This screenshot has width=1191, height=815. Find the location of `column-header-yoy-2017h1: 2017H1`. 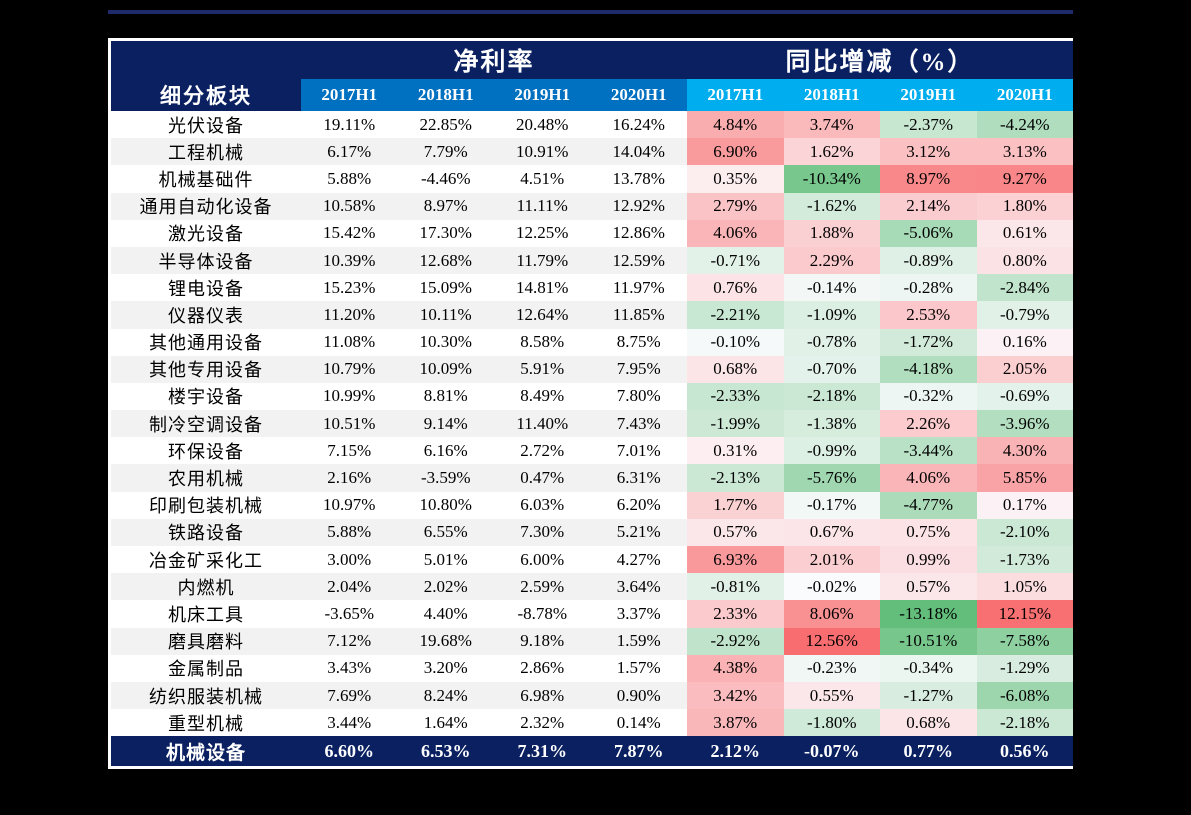

column-header-yoy-2017h1: 2017H1 is located at coordinates (735, 95).